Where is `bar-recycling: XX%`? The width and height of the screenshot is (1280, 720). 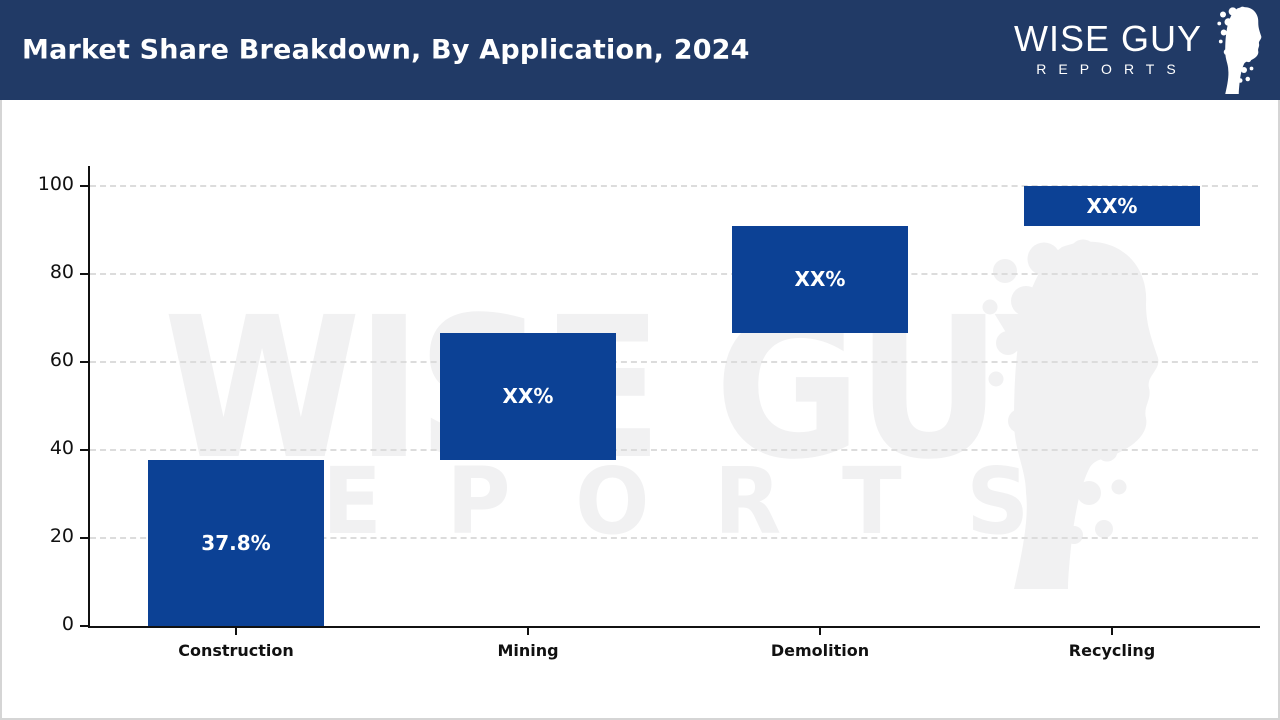
bar-recycling: XX% is located at coordinates (1112, 206).